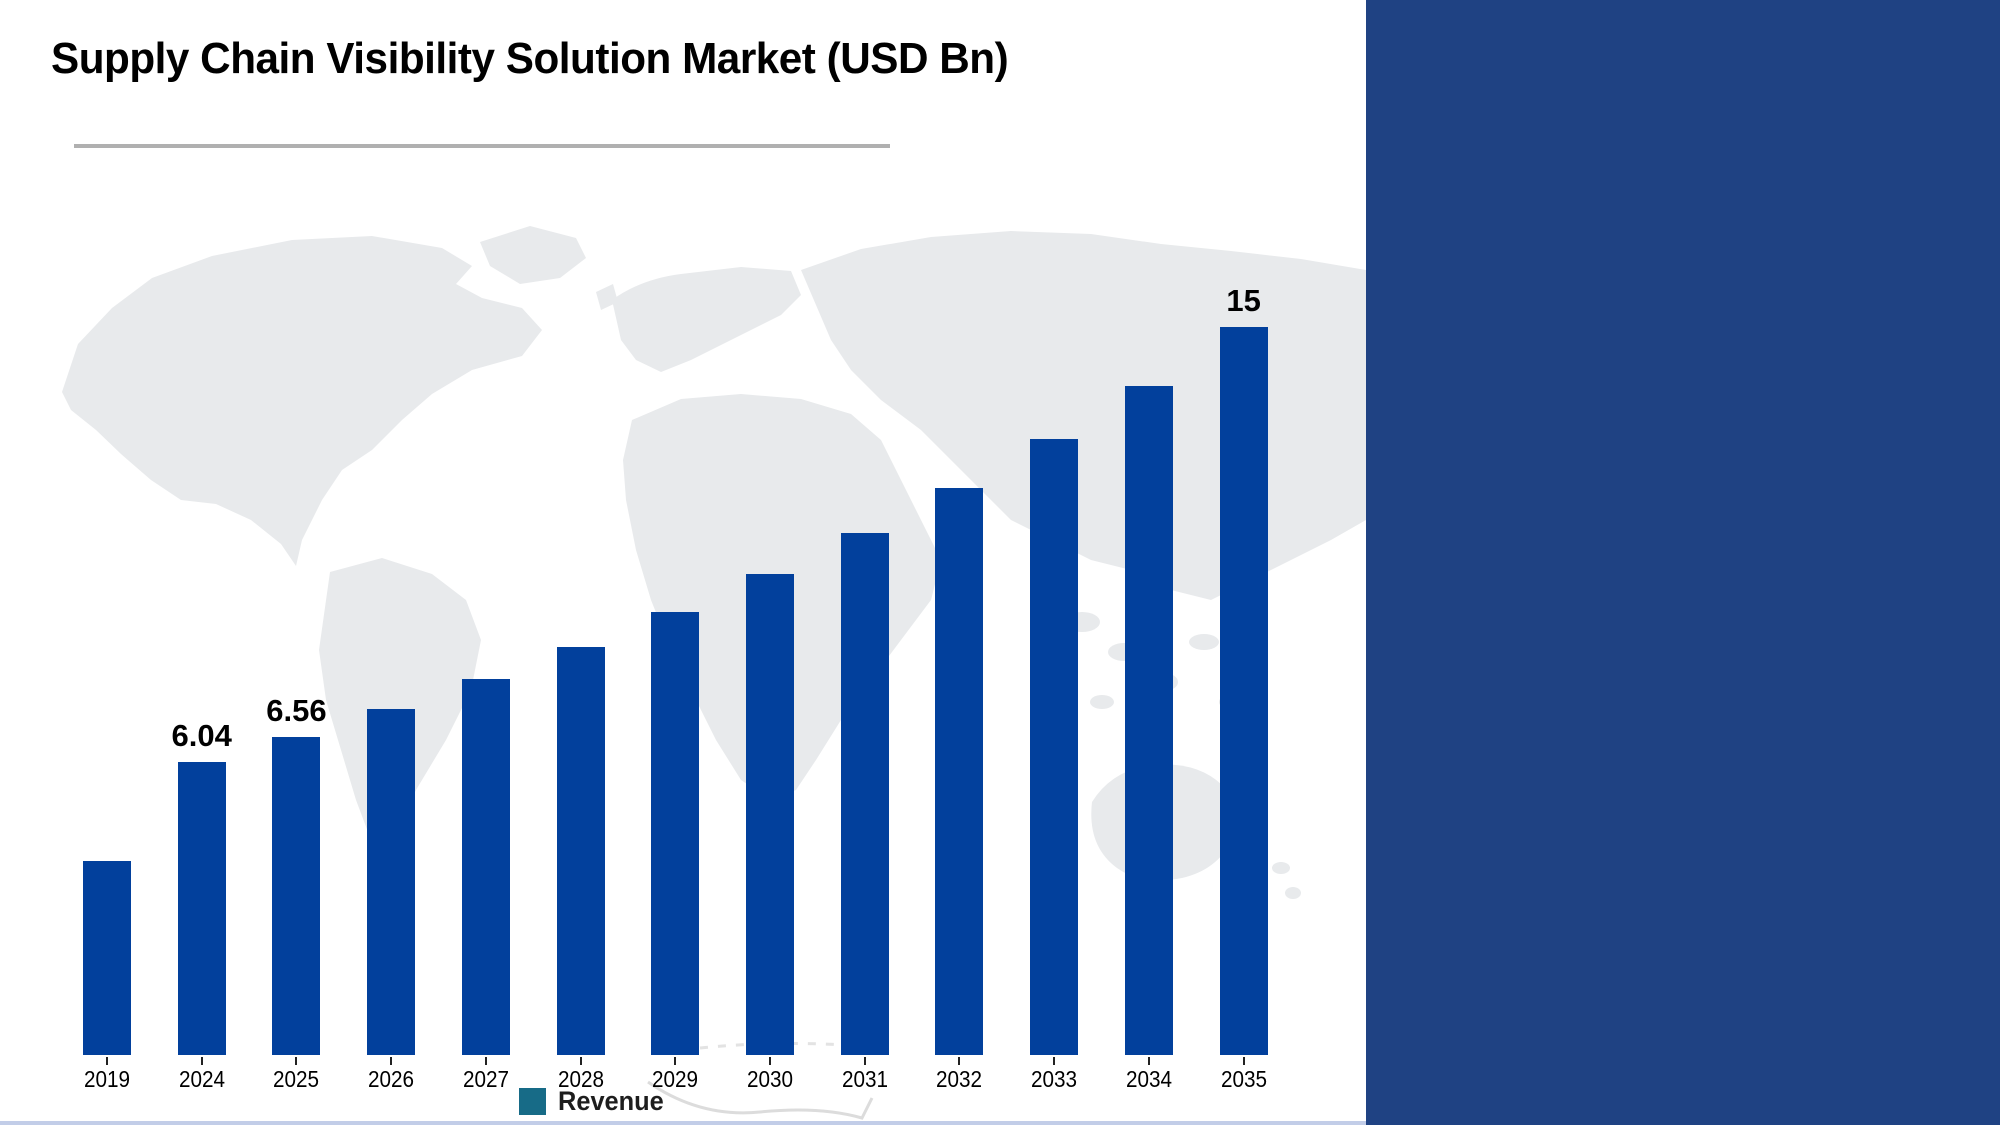  I want to click on x-axis-label-2033: 2033, so click(1054, 1079).